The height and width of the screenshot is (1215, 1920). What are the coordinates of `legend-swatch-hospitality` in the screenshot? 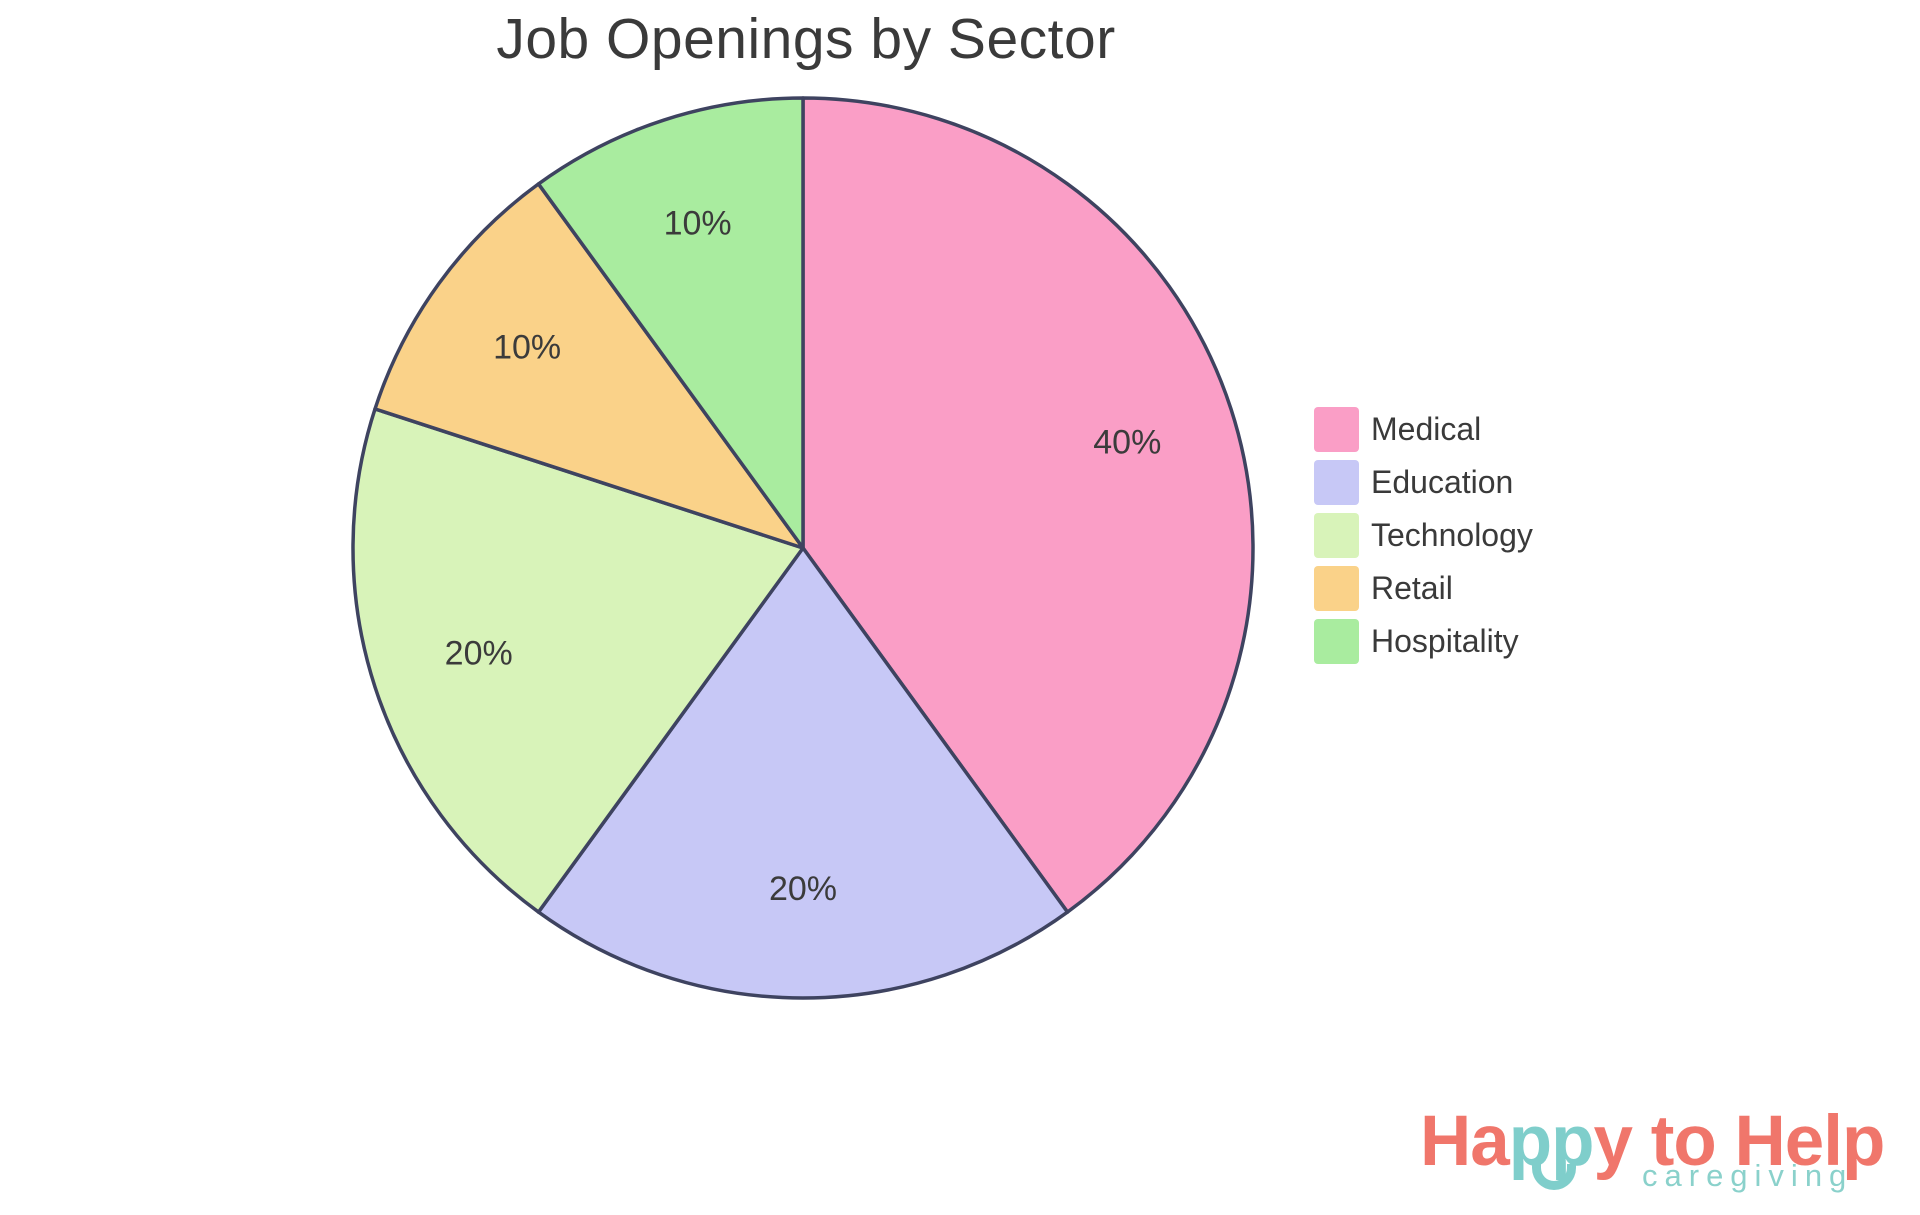 It's located at (1336, 641).